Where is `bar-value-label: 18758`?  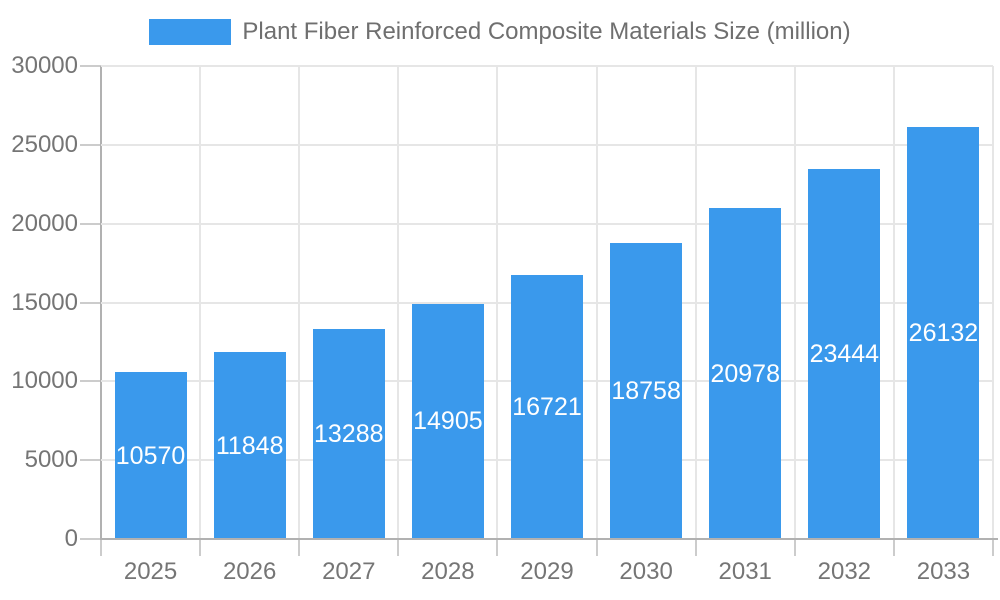
bar-value-label: 18758 is located at coordinates (646, 391).